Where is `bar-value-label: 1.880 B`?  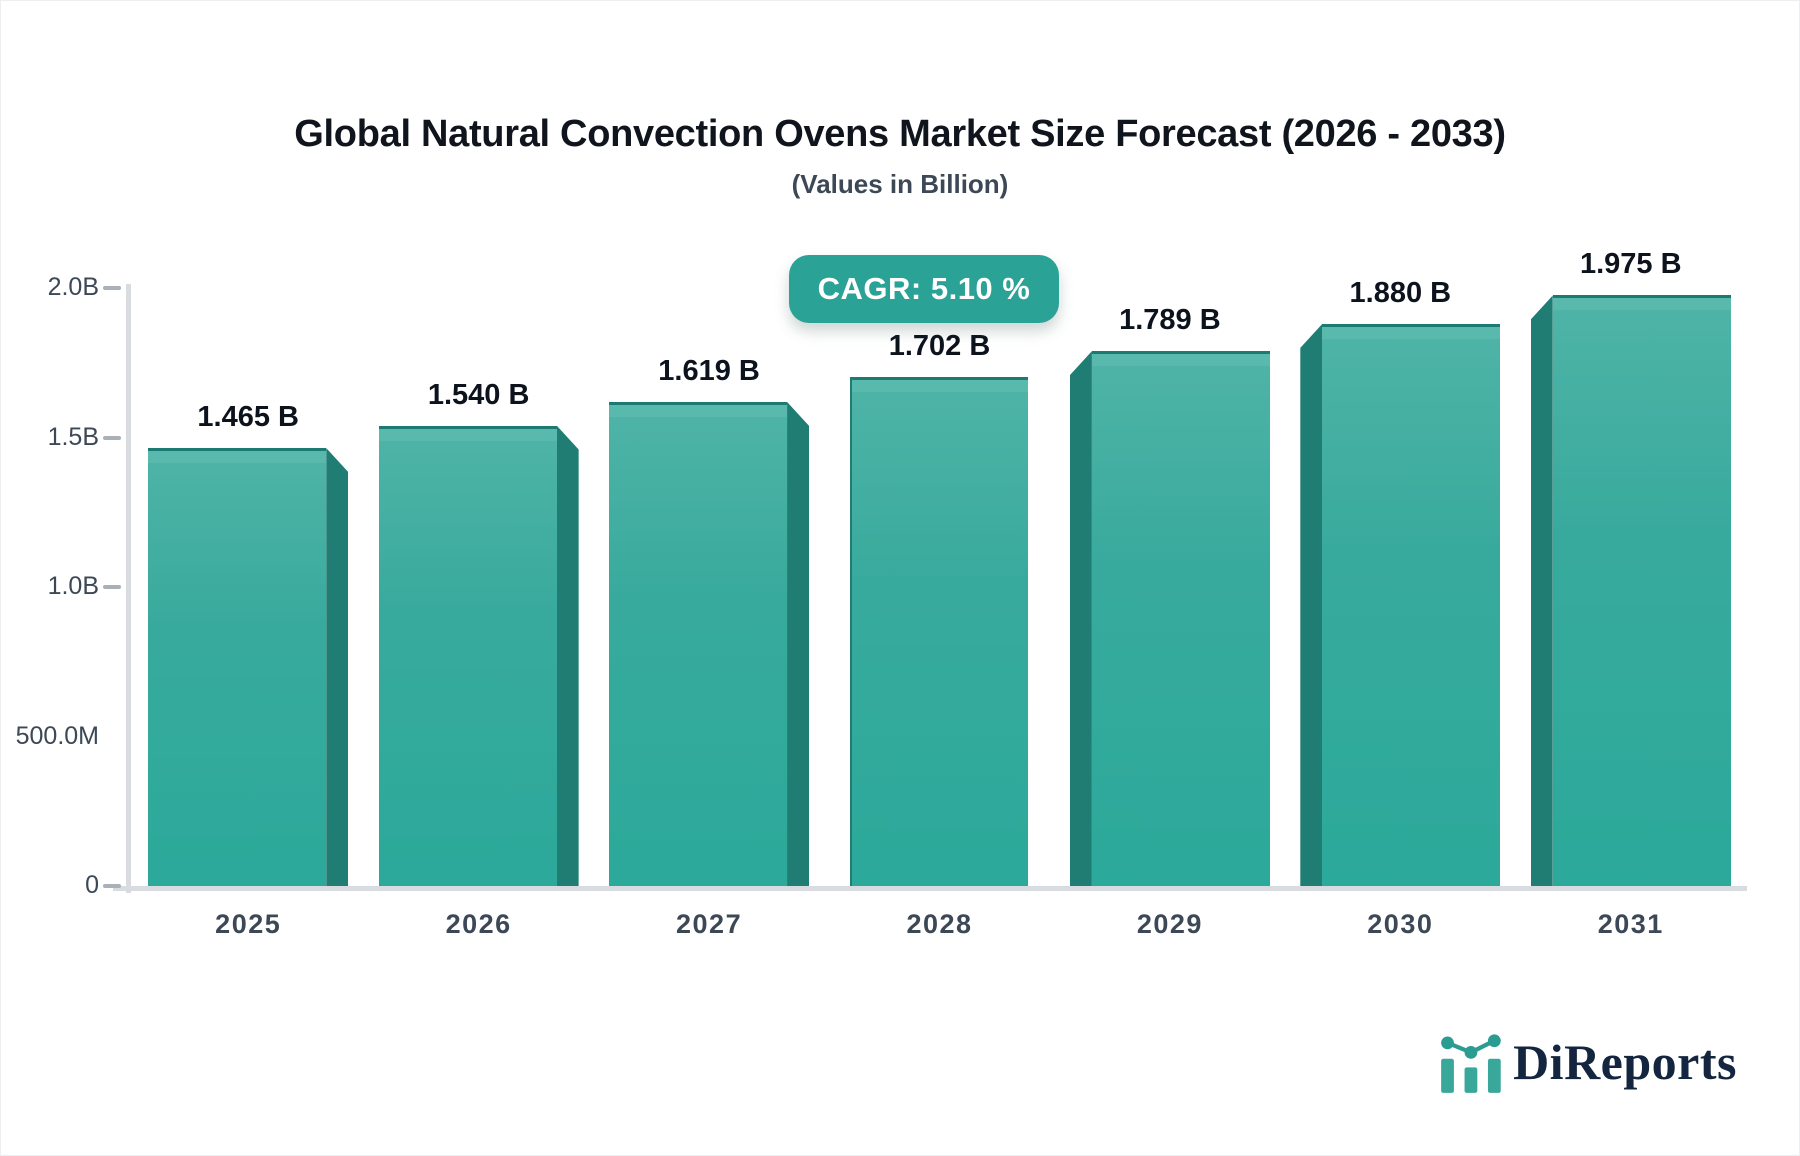
bar-value-label: 1.880 B is located at coordinates (1400, 292).